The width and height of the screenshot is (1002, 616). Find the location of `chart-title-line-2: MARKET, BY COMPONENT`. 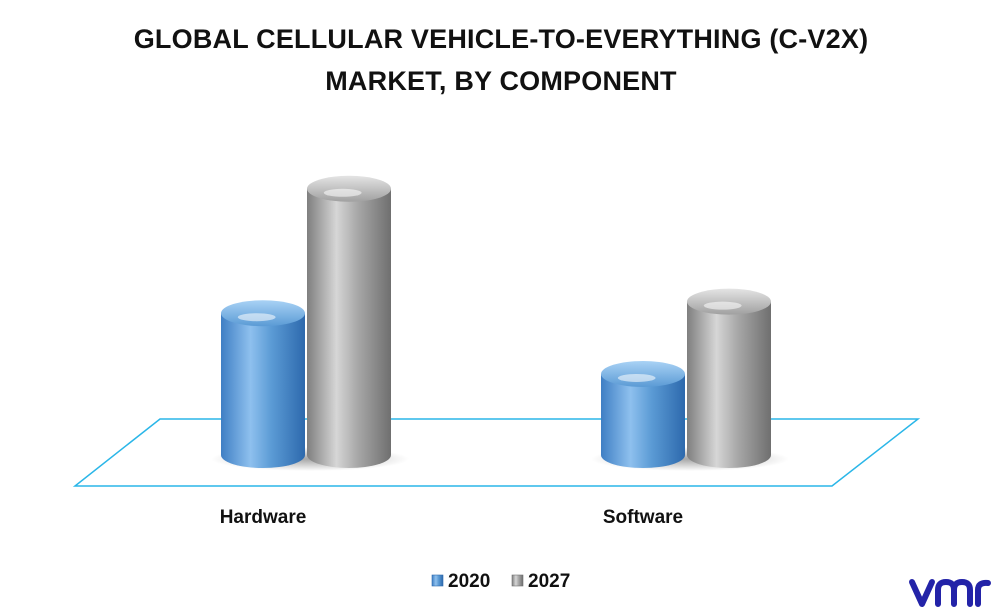

chart-title-line-2: MARKET, BY COMPONENT is located at coordinates (501, 81).